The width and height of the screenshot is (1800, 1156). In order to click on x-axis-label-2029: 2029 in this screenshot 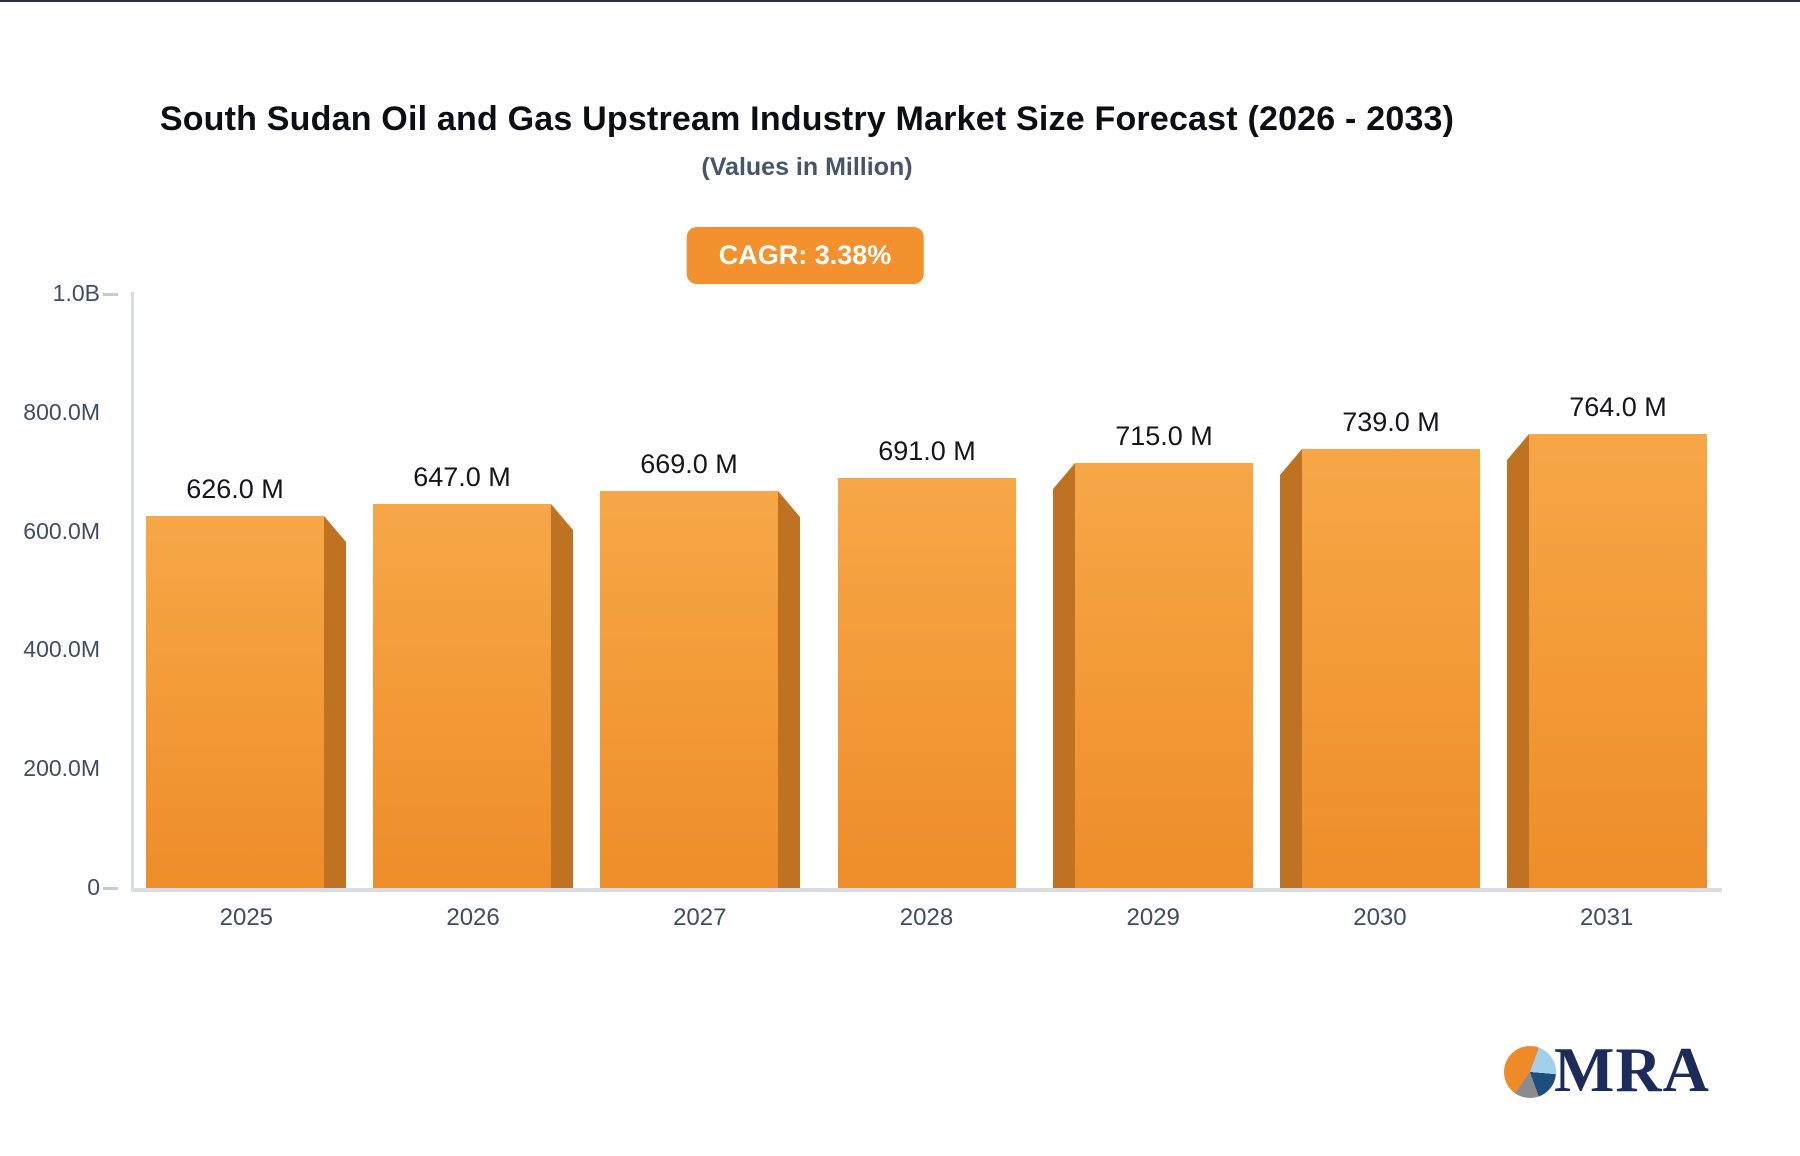, I will do `click(1153, 917)`.